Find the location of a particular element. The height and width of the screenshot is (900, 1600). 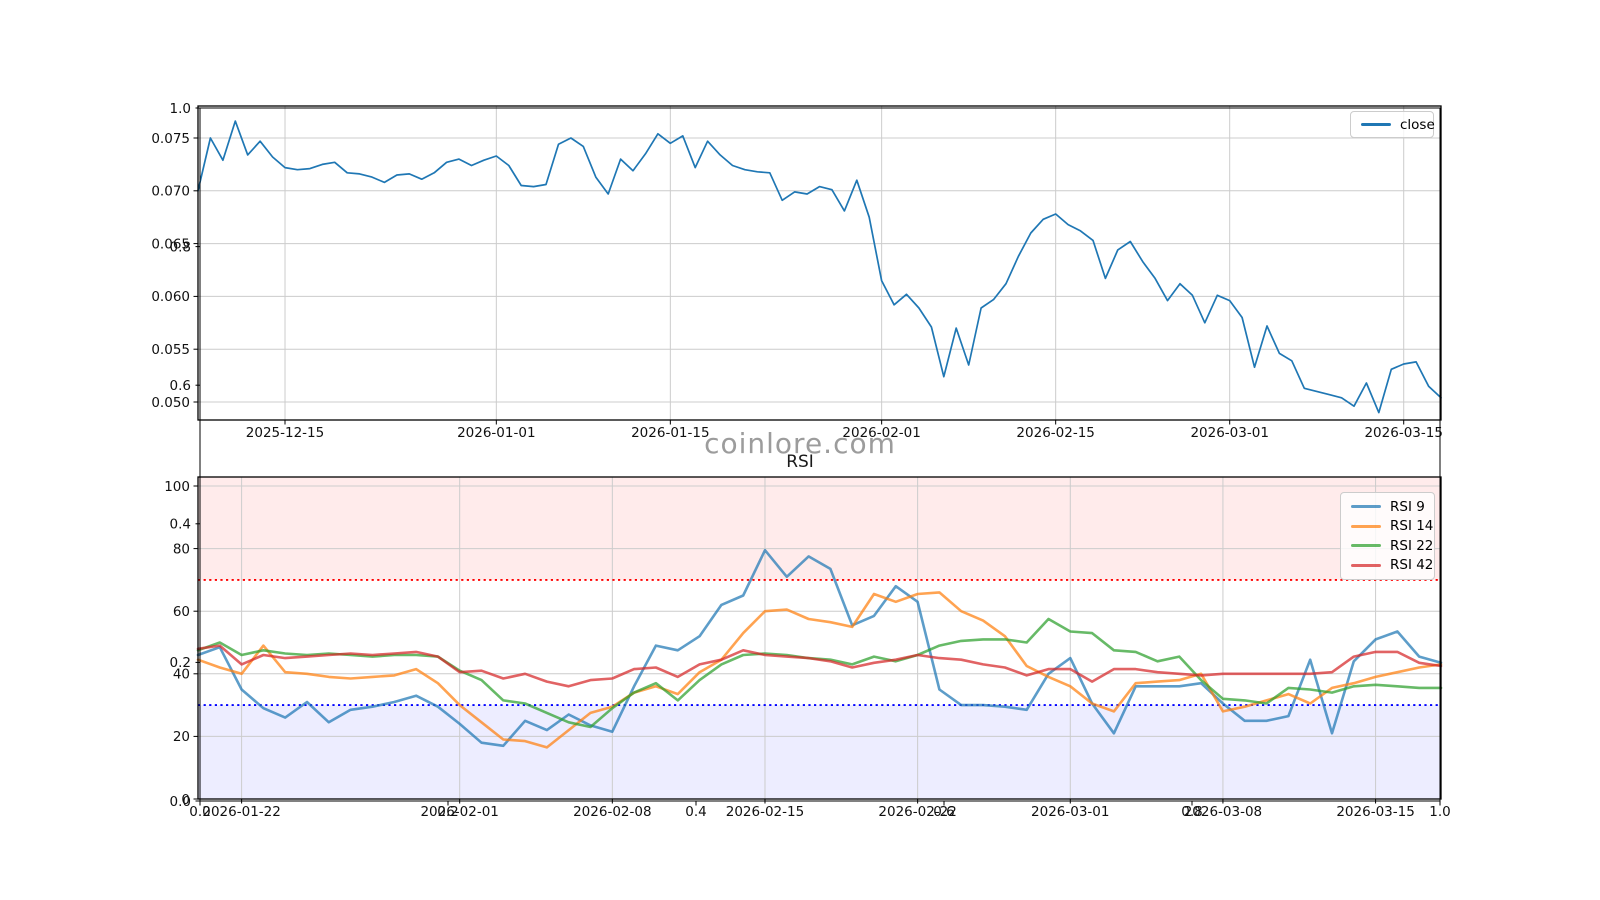

rsi-chart-title: RSI is located at coordinates (800, 462).